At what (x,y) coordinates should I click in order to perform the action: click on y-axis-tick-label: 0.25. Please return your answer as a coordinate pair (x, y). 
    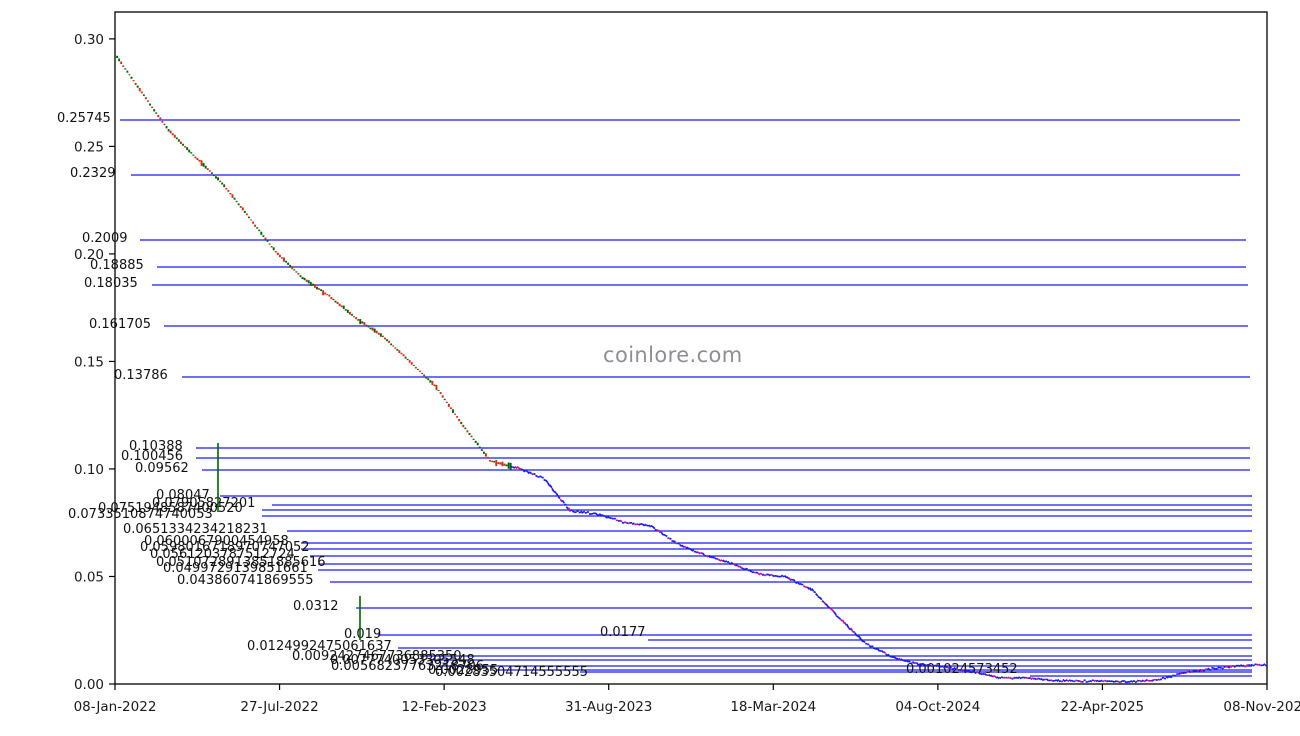
    Looking at the image, I should click on (89, 147).